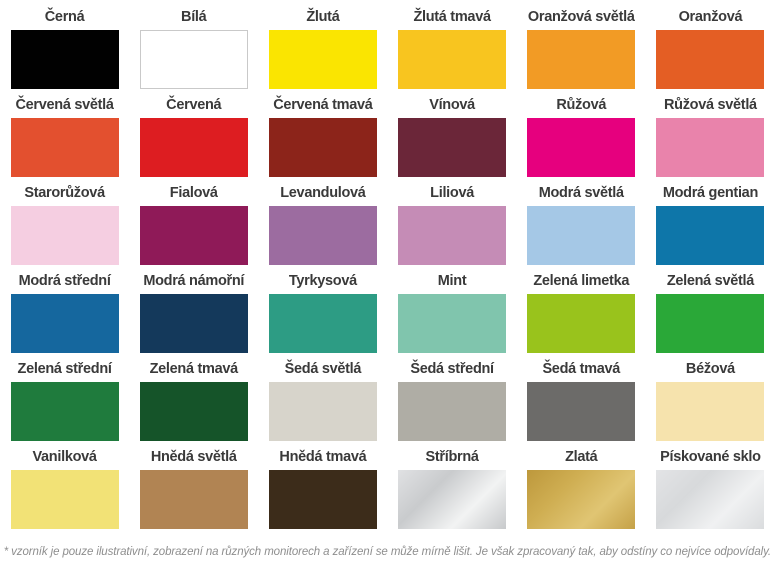 This screenshot has height=564, width=775. Describe the element at coordinates (710, 281) in the screenshot. I see `swatch-label: Zelená světlá` at that location.